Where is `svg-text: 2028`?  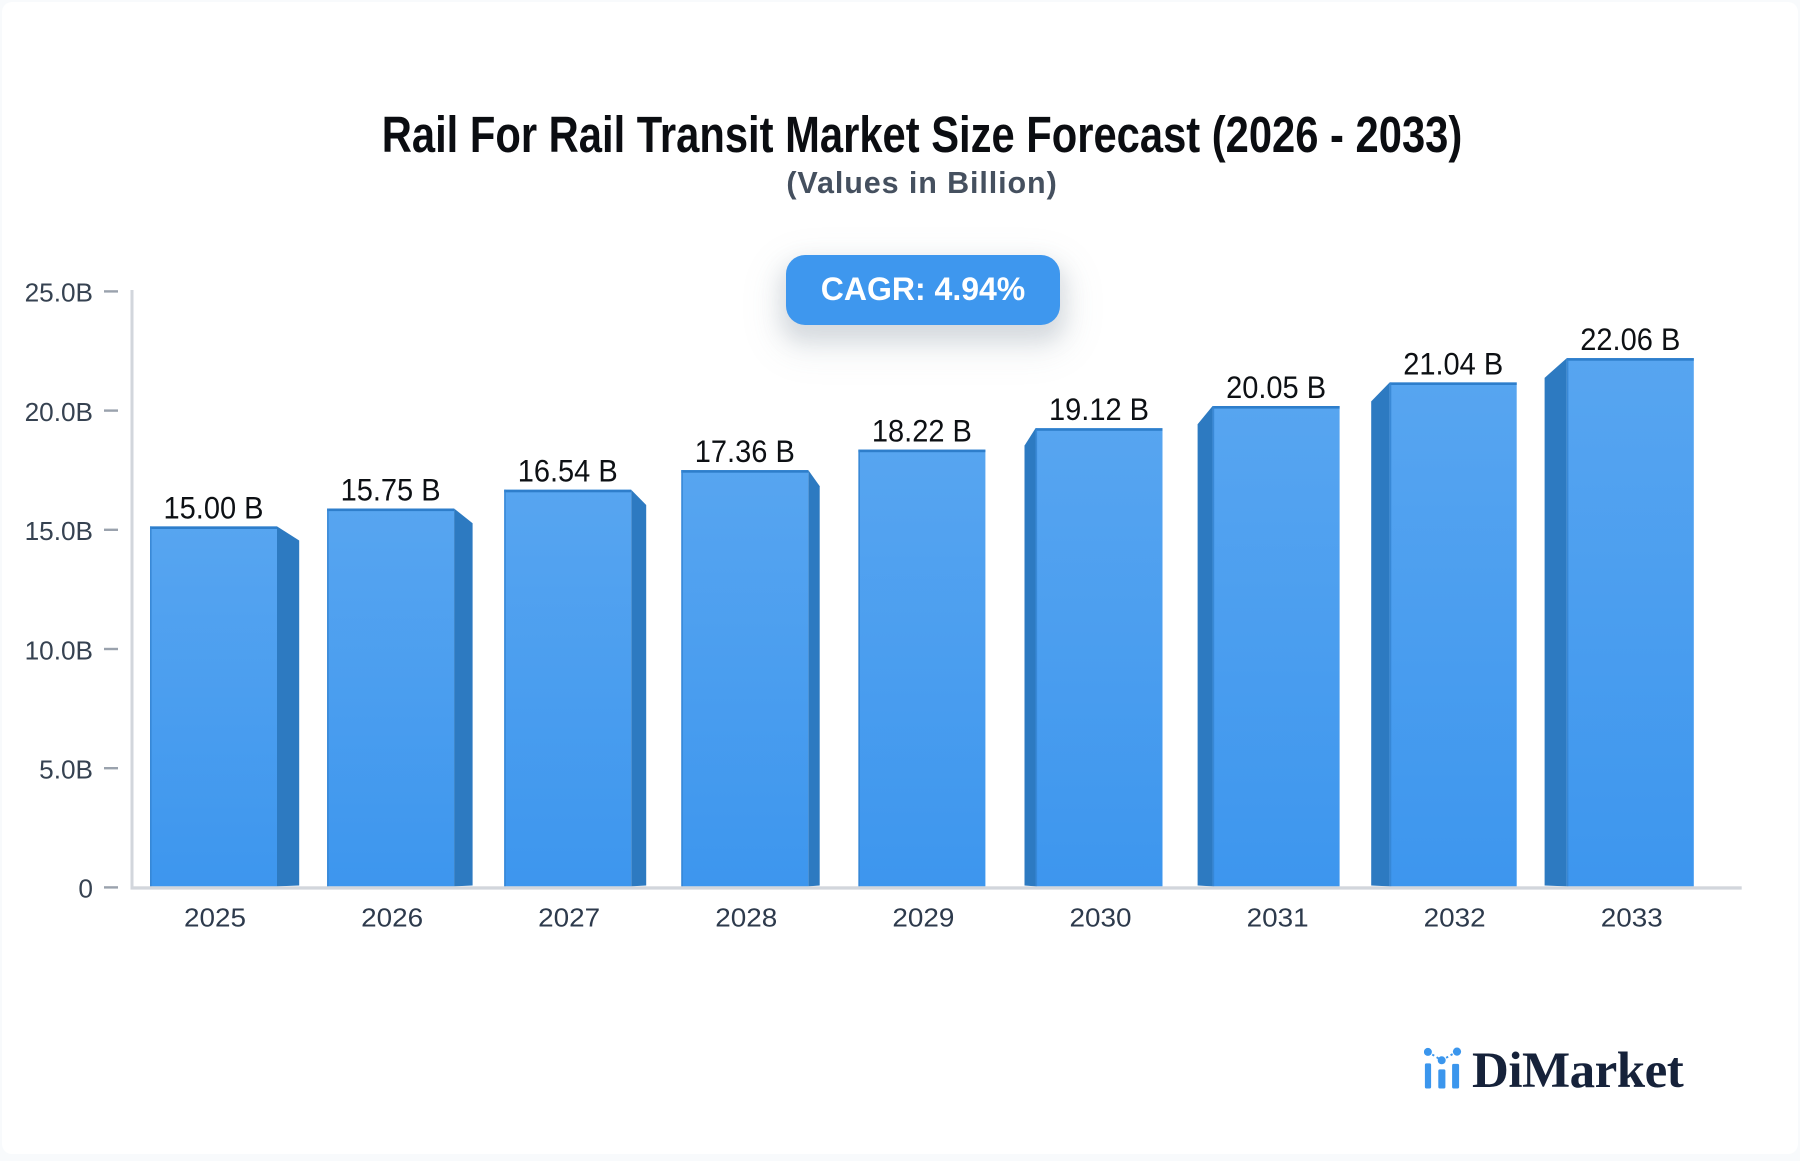 svg-text: 2028 is located at coordinates (746, 918).